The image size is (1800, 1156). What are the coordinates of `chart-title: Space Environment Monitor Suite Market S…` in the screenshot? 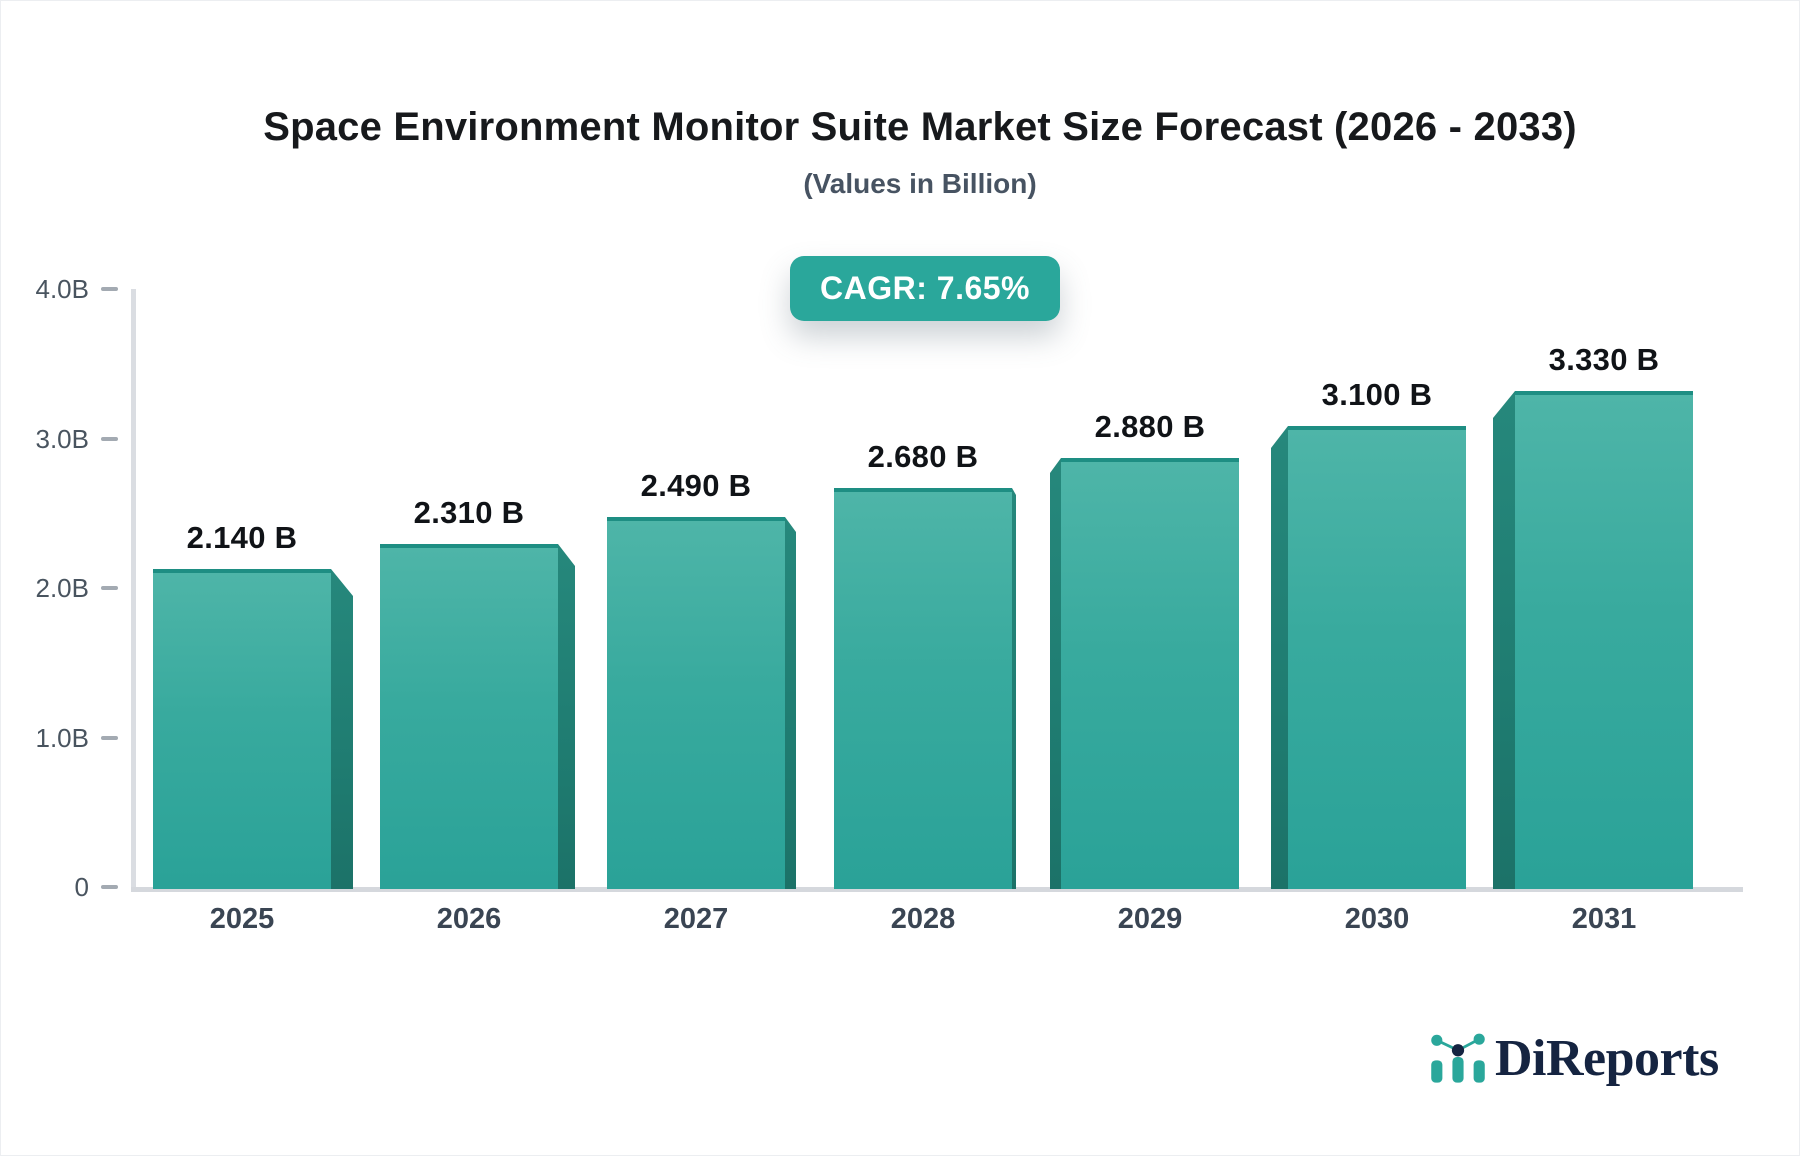 It's located at (920, 127).